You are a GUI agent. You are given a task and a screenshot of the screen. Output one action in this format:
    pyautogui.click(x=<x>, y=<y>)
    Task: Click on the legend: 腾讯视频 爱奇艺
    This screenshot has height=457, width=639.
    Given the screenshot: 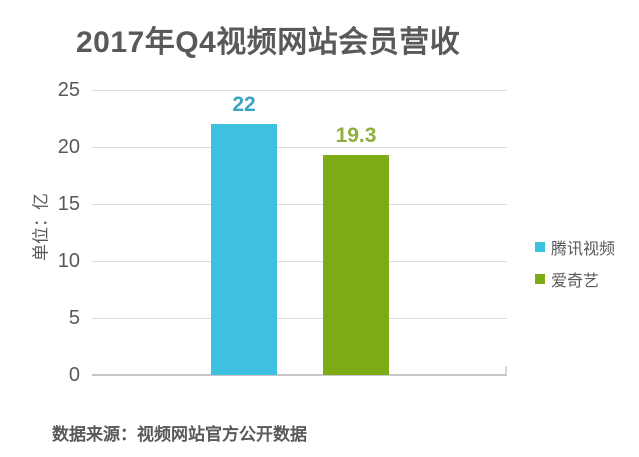 What is the action you would take?
    pyautogui.click(x=575, y=270)
    